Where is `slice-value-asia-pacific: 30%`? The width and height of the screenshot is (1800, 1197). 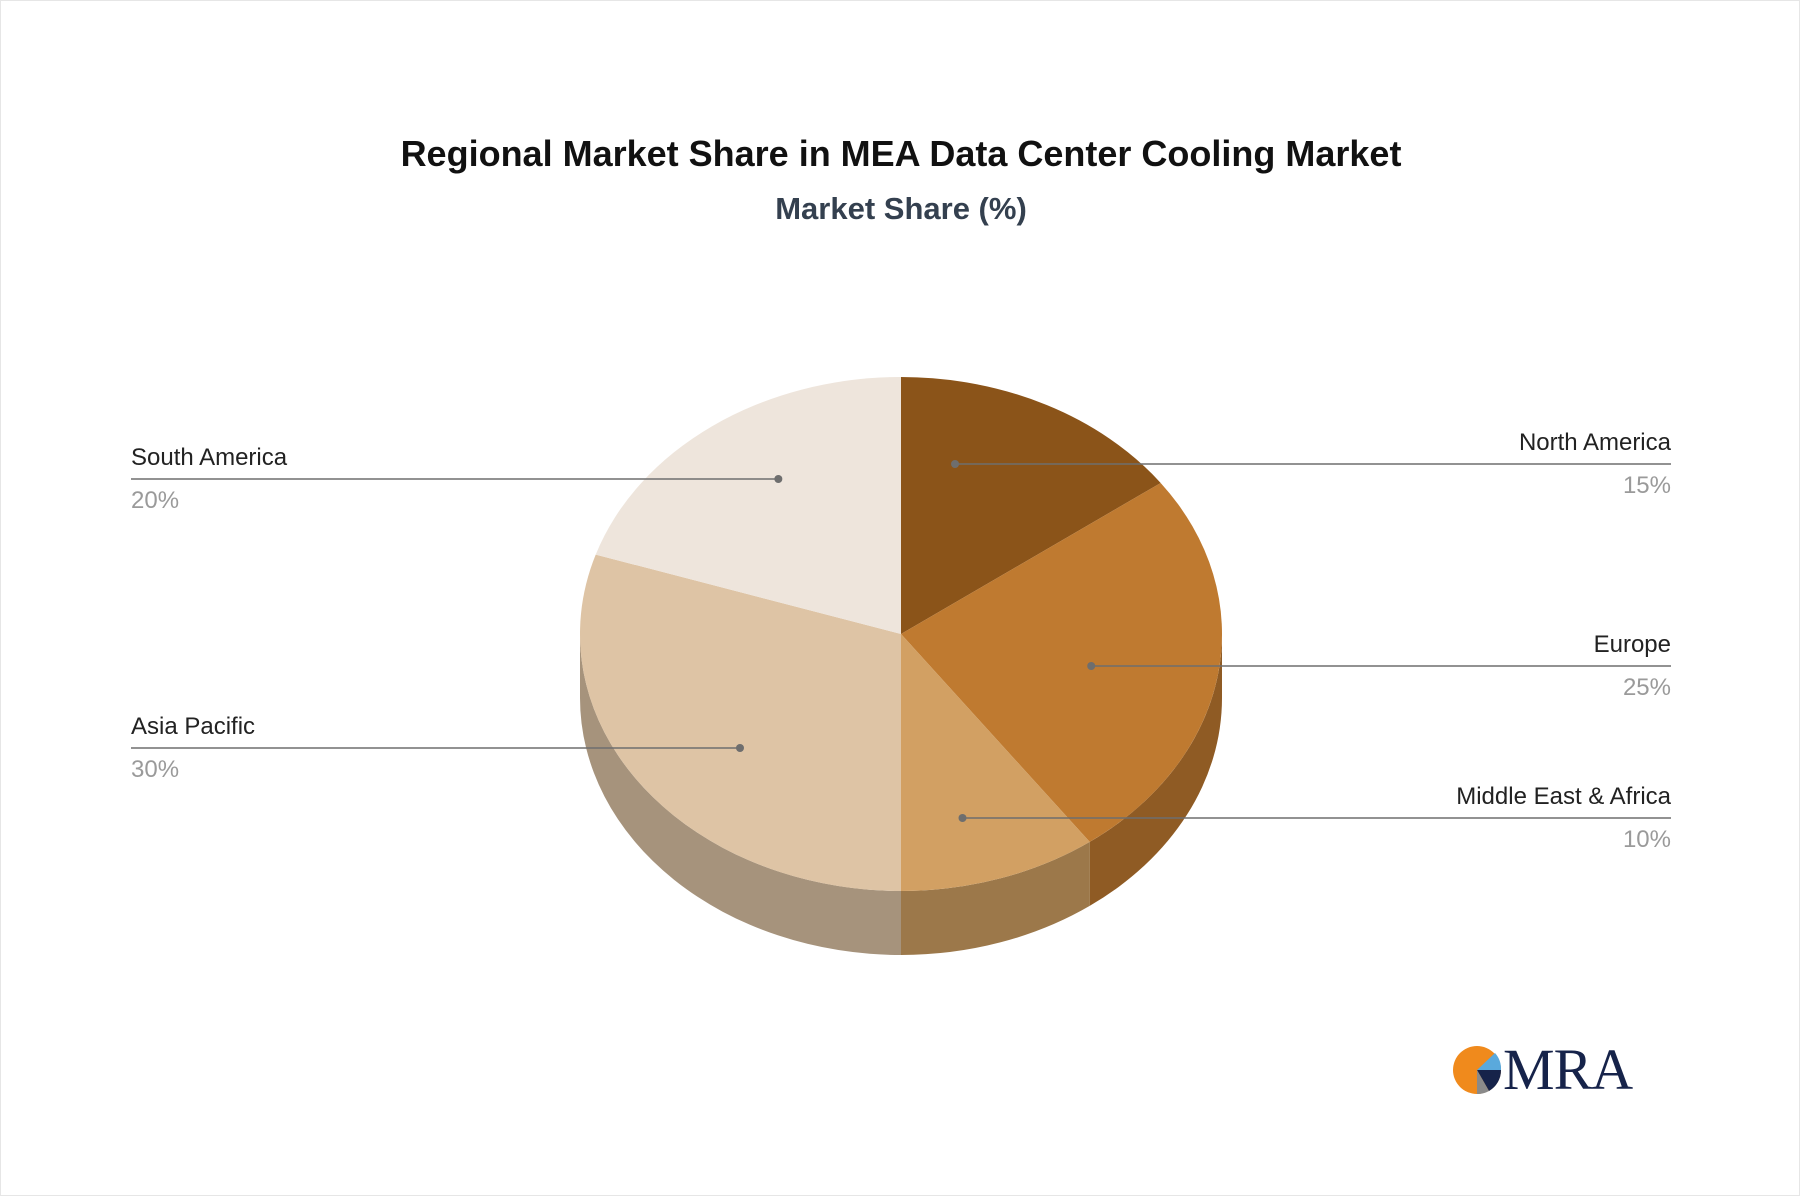
slice-value-asia-pacific: 30% is located at coordinates (155, 769).